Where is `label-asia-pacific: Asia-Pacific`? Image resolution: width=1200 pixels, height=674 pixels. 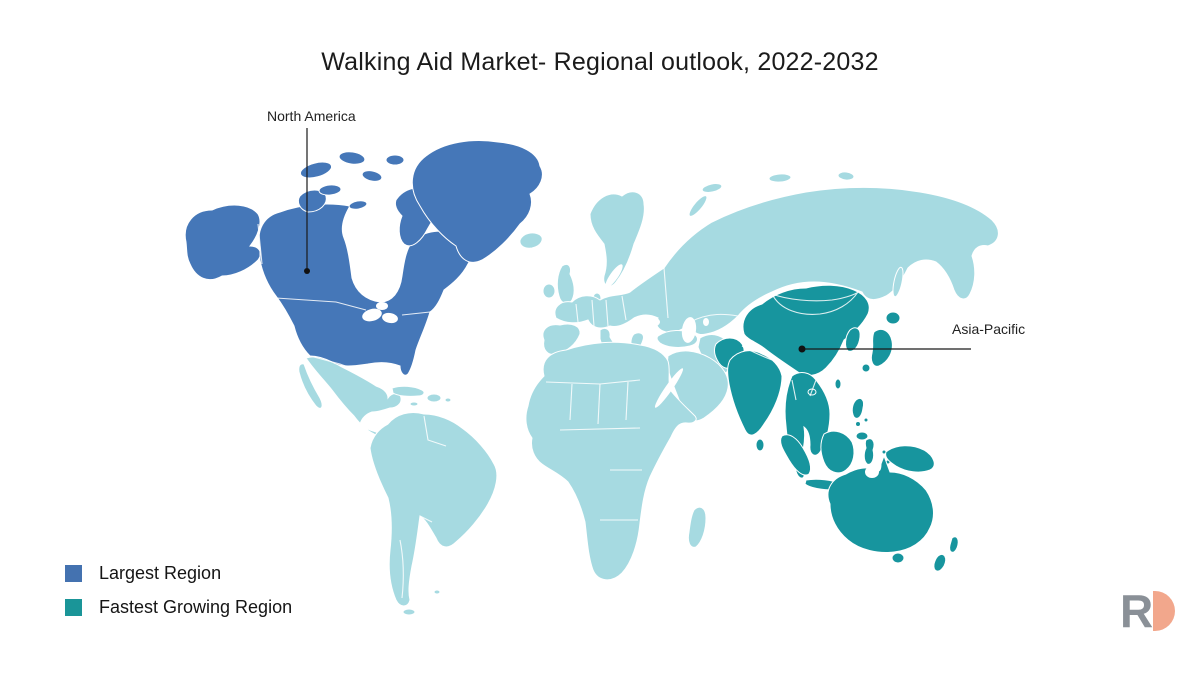
label-asia-pacific: Asia-Pacific is located at coordinates (989, 329).